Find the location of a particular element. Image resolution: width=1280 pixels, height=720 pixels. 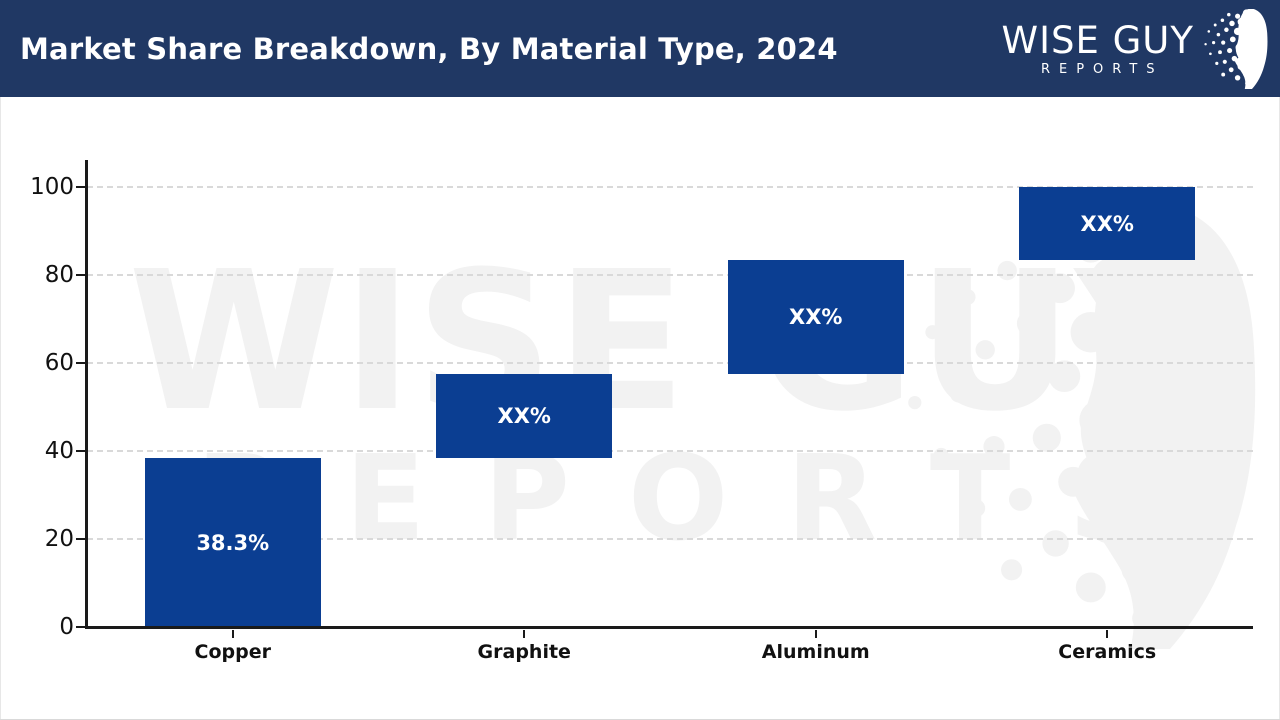

x-category-label: Ceramics is located at coordinates (1107, 652).